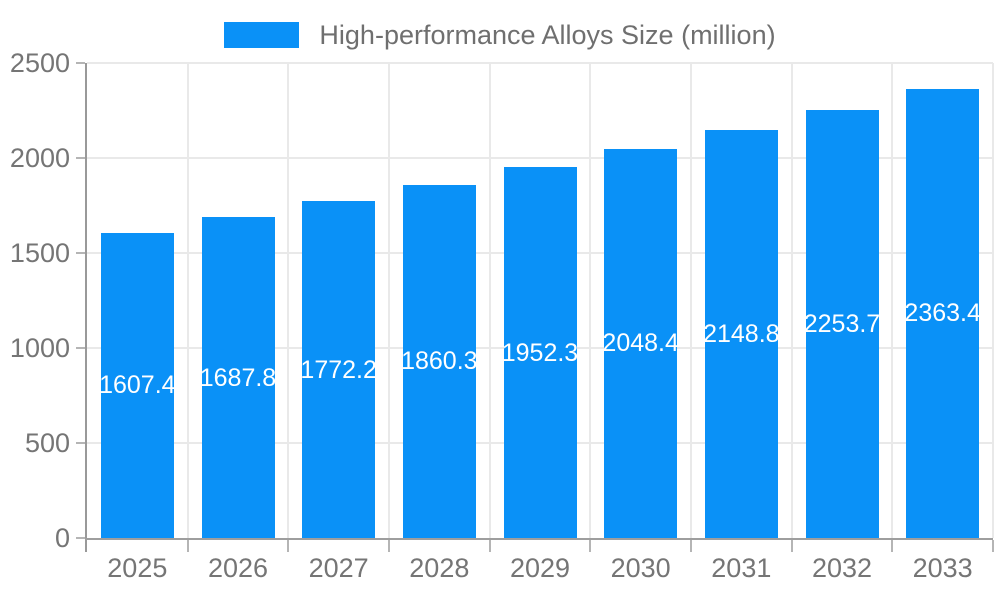 The height and width of the screenshot is (600, 1000). What do you see at coordinates (439, 568) in the screenshot?
I see `x-axis-tick-label: 2028` at bounding box center [439, 568].